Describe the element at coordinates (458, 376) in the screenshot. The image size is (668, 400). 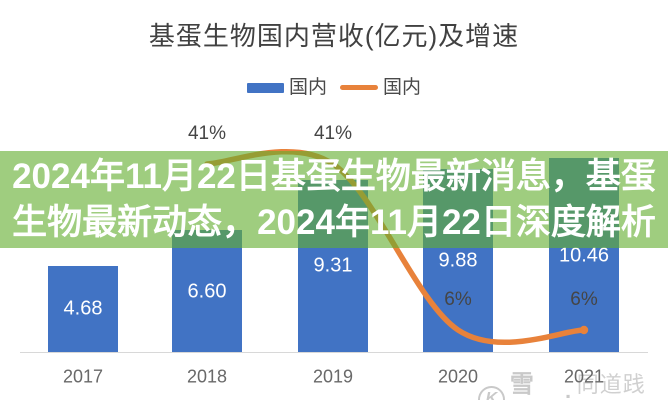
I see `x-axis-label-2020: 2020` at that location.